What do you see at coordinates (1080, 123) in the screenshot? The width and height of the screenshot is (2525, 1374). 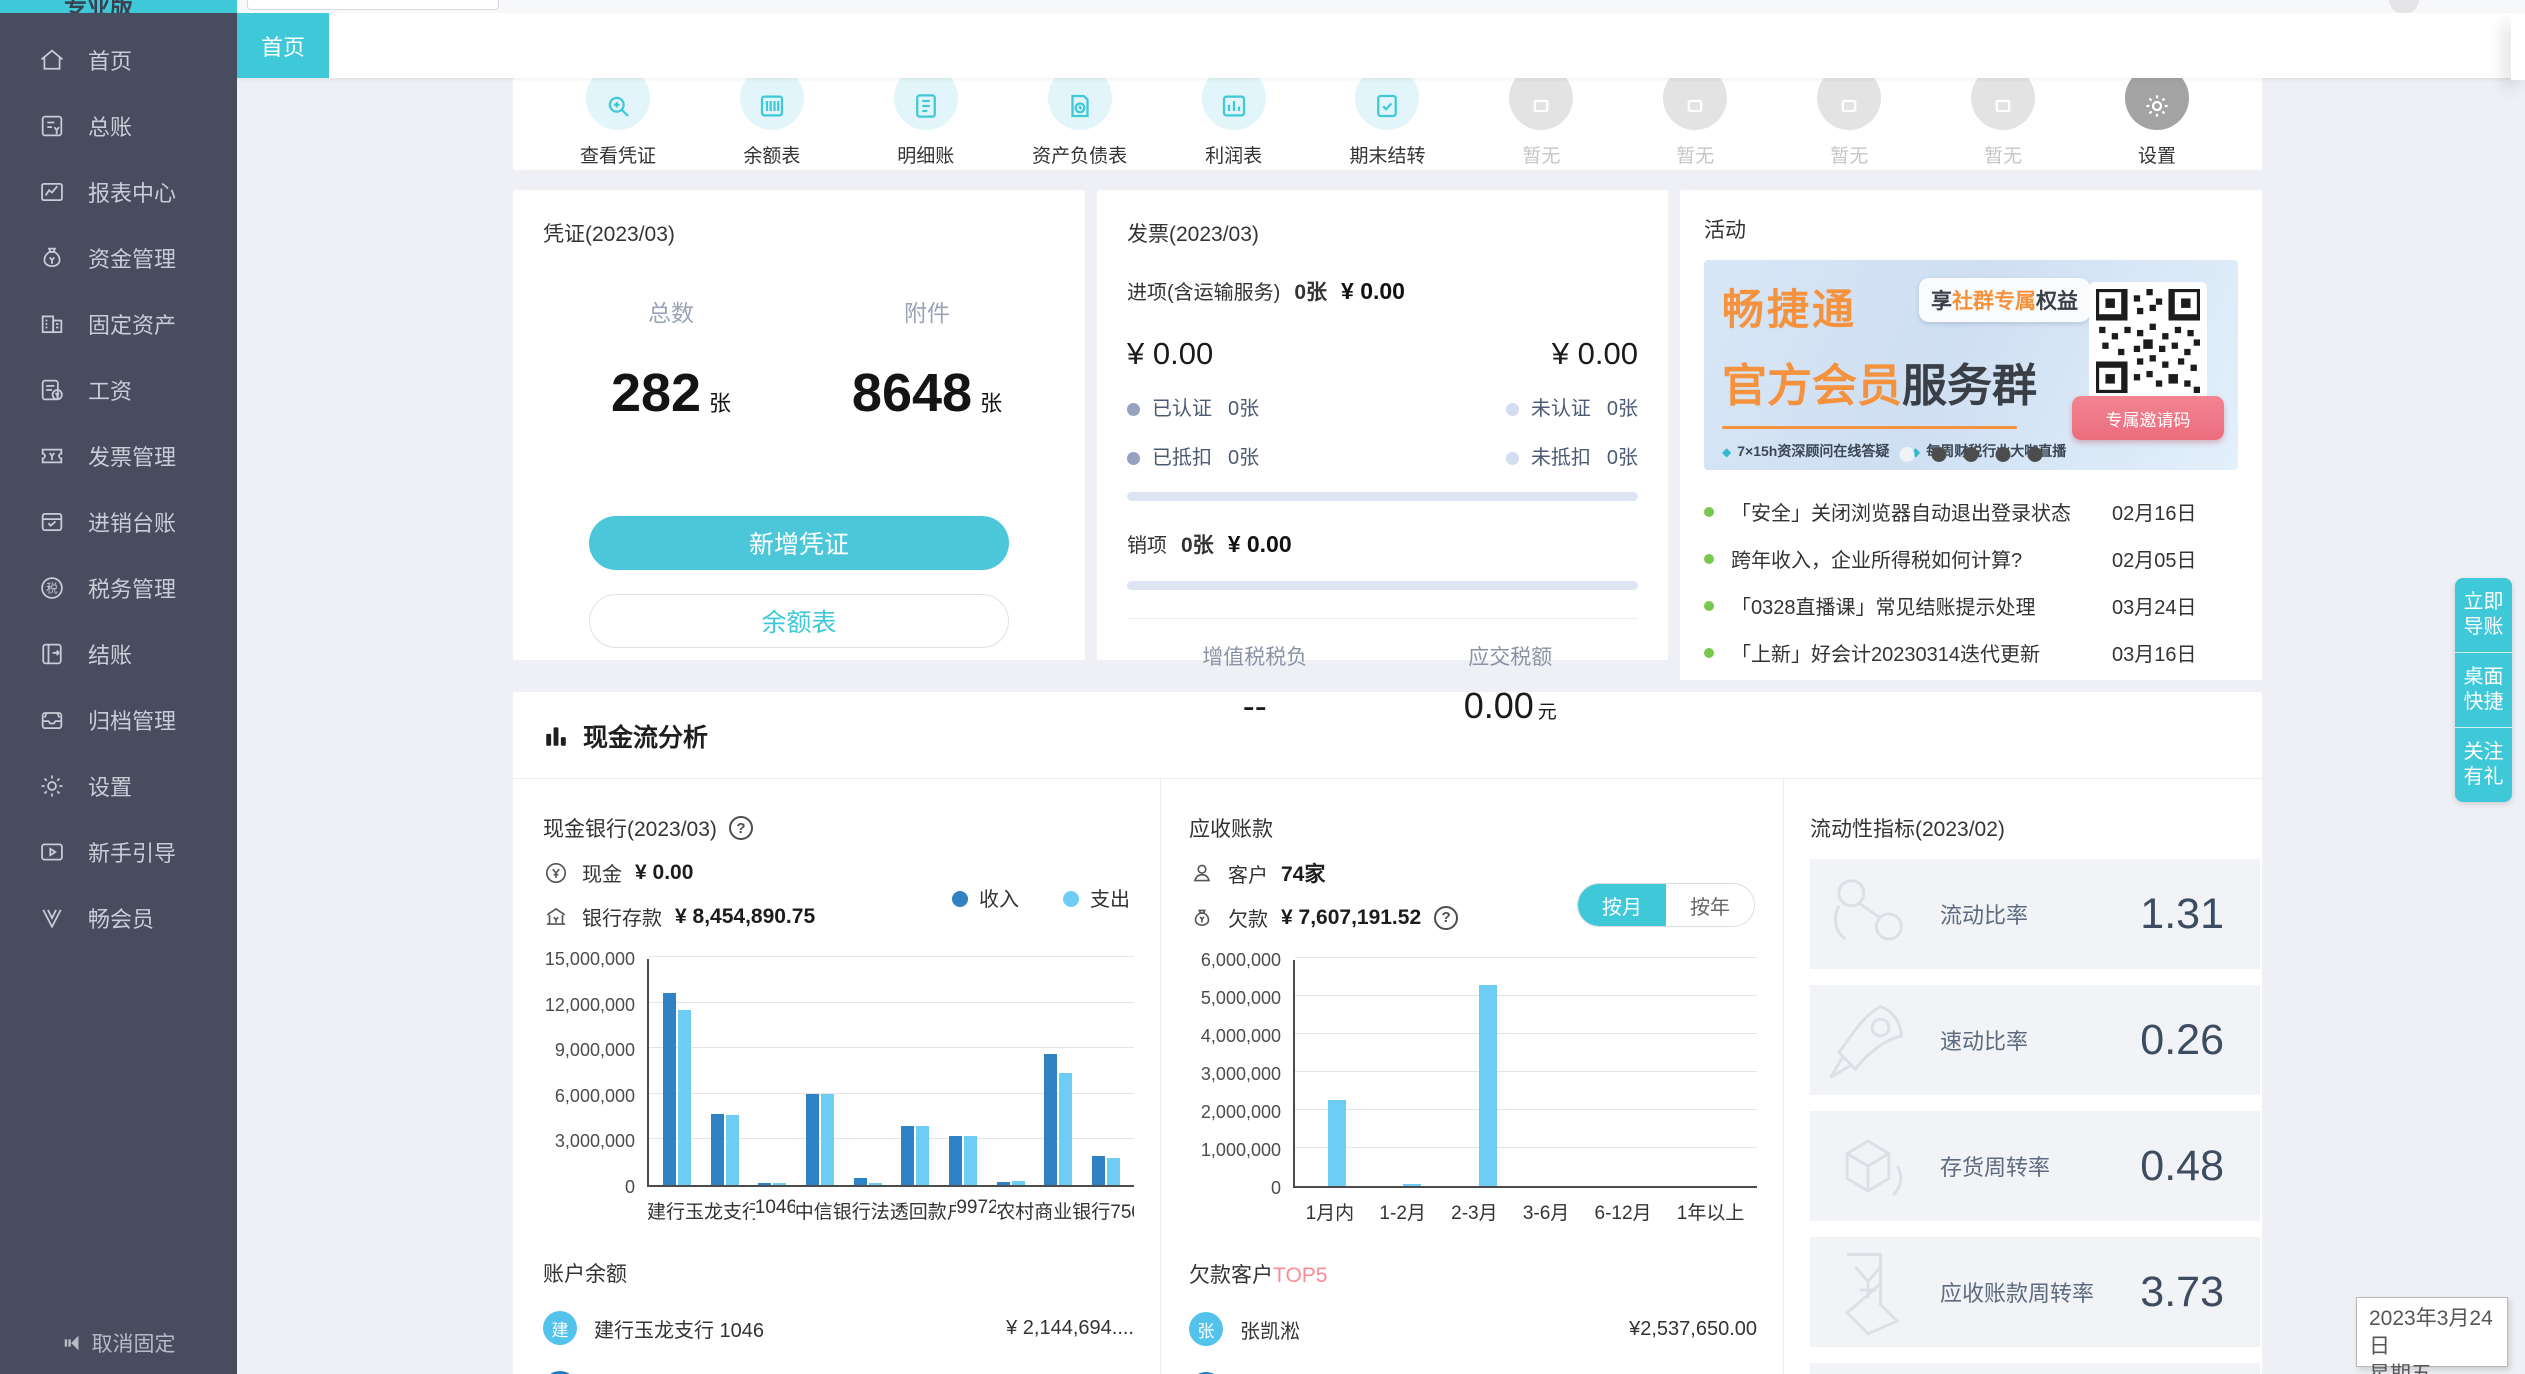 I see `toolbar-balance-sheet: 资产负债表` at bounding box center [1080, 123].